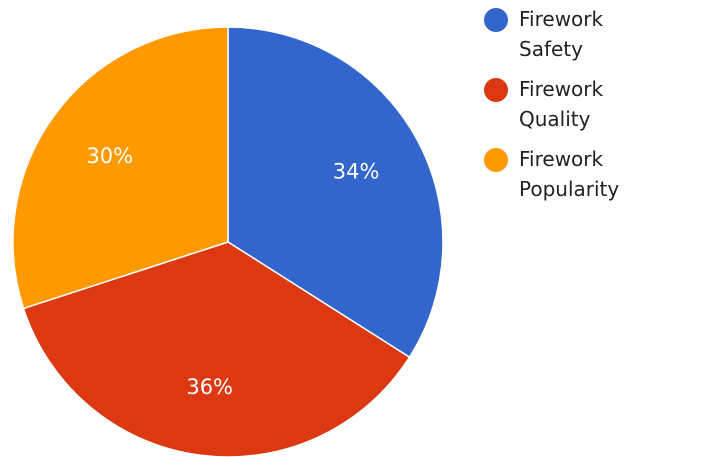  Describe the element at coordinates (209, 387) in the screenshot. I see `slice-label-firework-quality: 36%` at that location.